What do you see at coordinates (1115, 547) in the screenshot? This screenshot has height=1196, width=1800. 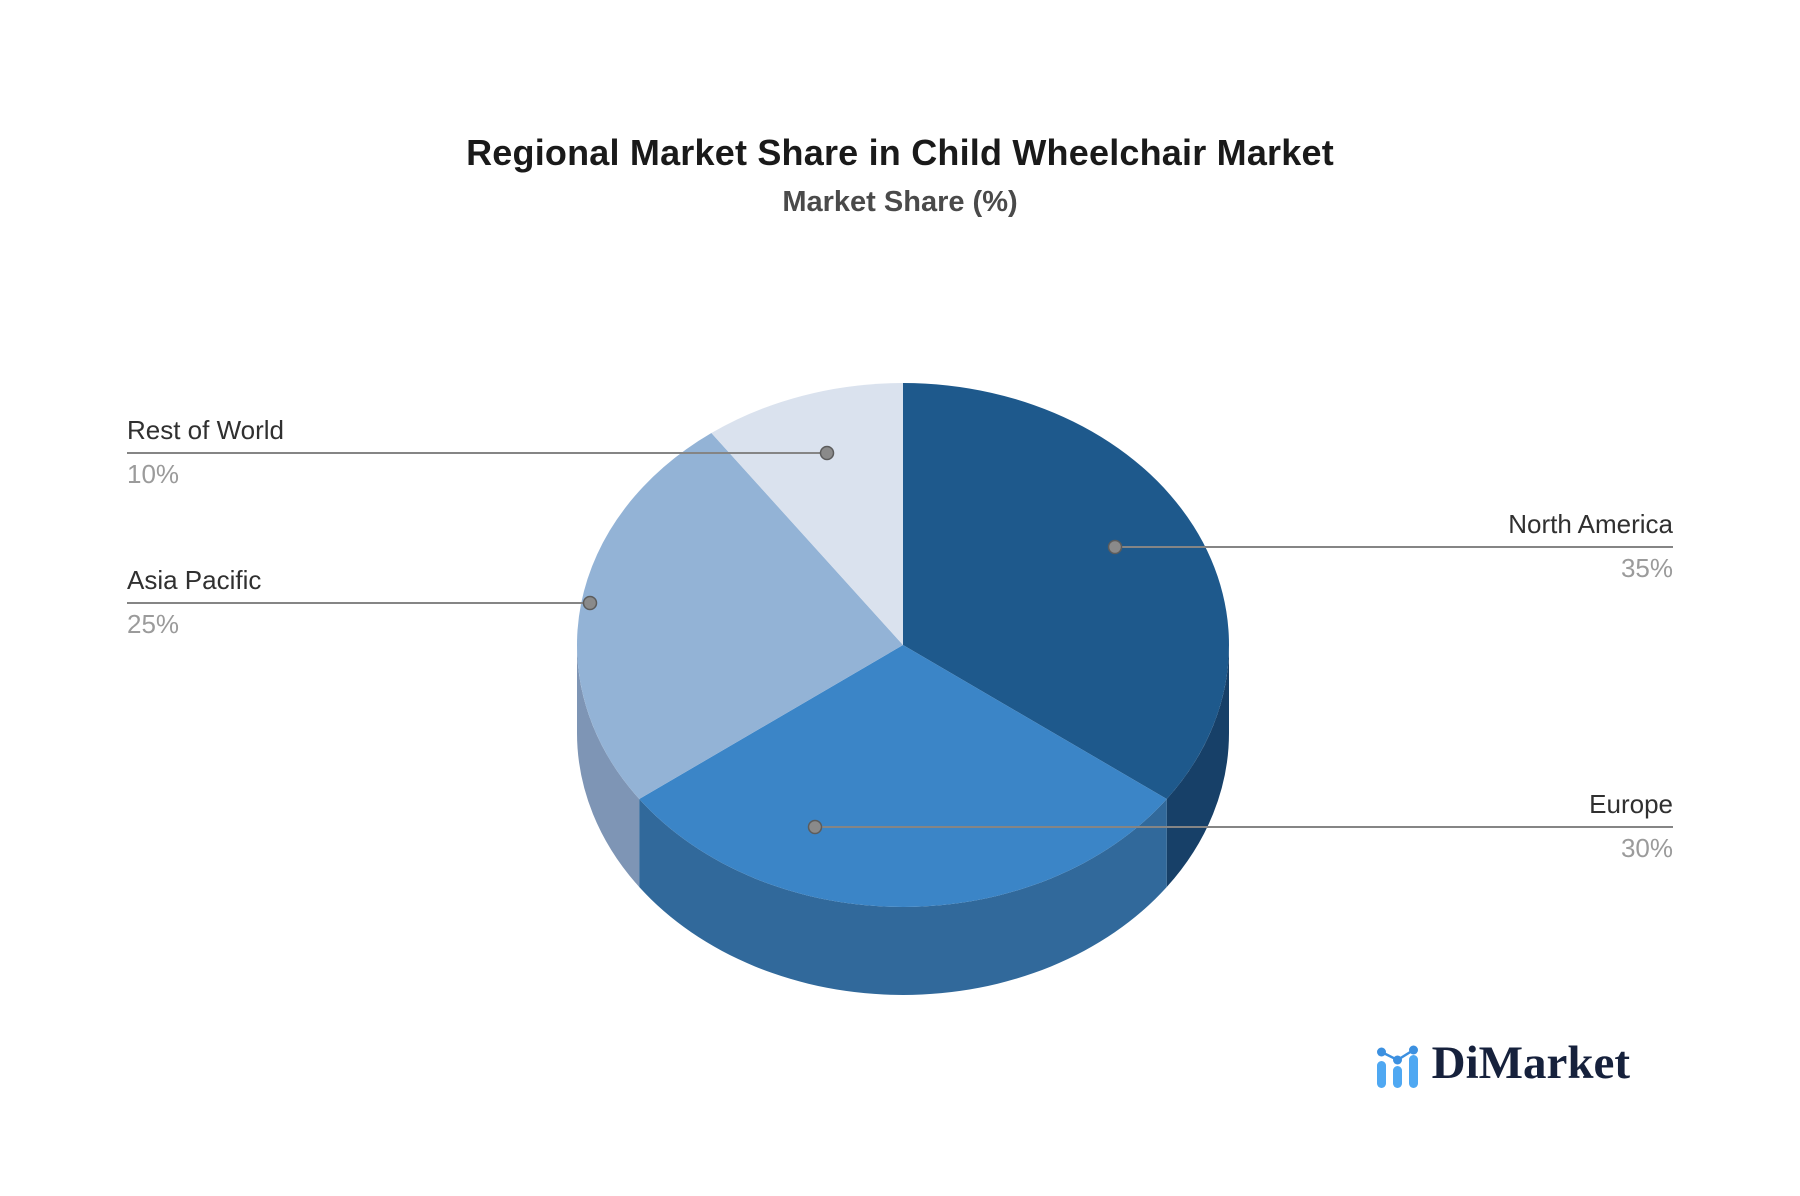 I see `leader-dot-north-america` at bounding box center [1115, 547].